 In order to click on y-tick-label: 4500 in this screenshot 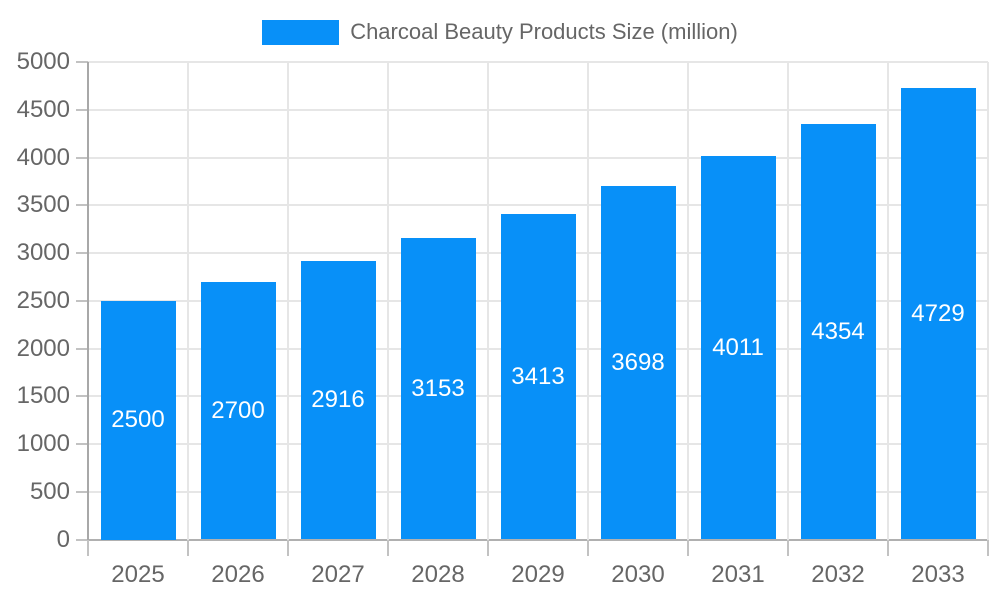, I will do `click(43, 109)`.